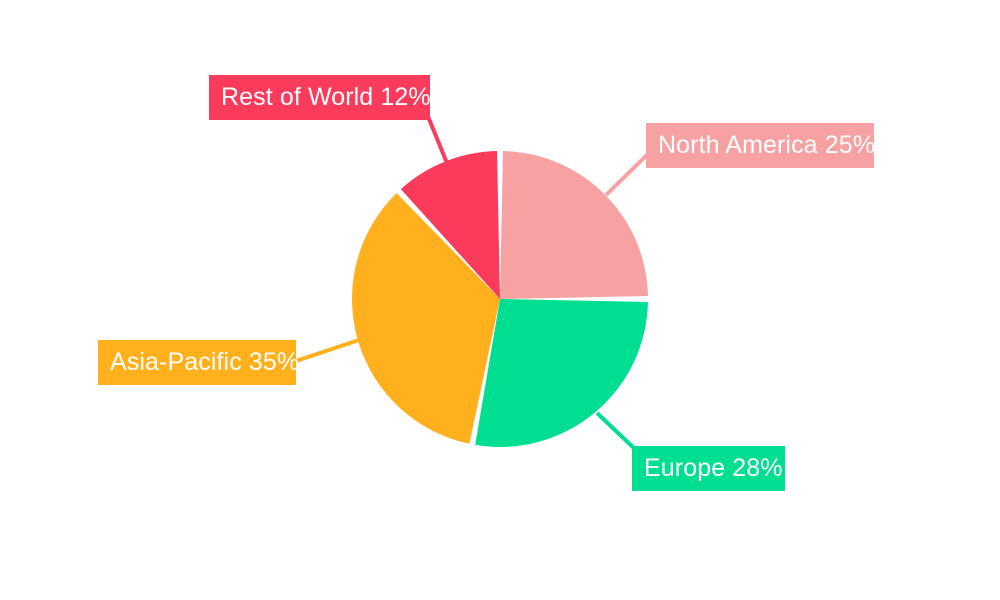  What do you see at coordinates (450, 225) in the screenshot?
I see `pie-slice-rest-of-world` at bounding box center [450, 225].